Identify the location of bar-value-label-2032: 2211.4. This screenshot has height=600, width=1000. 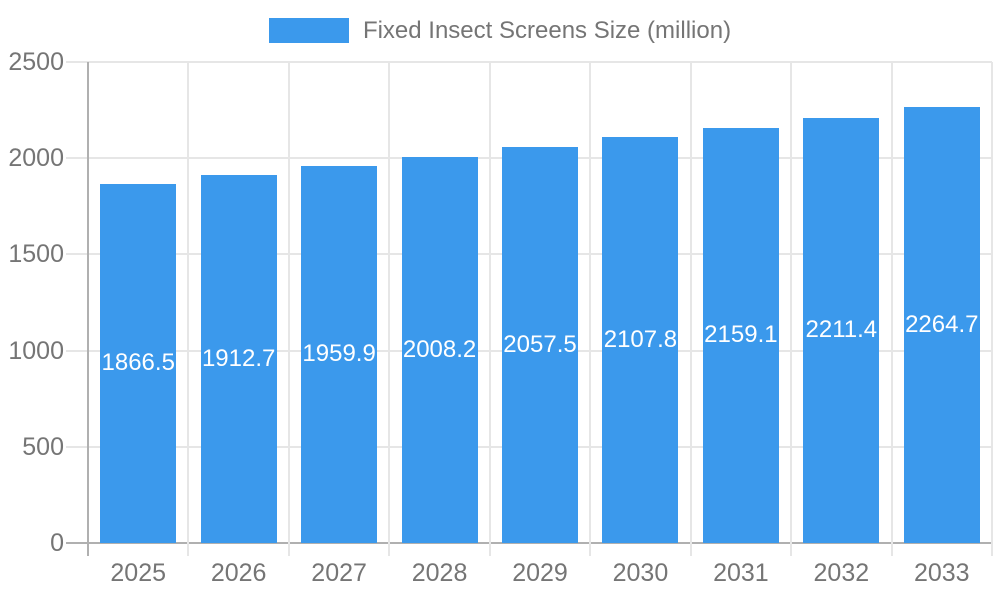
(841, 330).